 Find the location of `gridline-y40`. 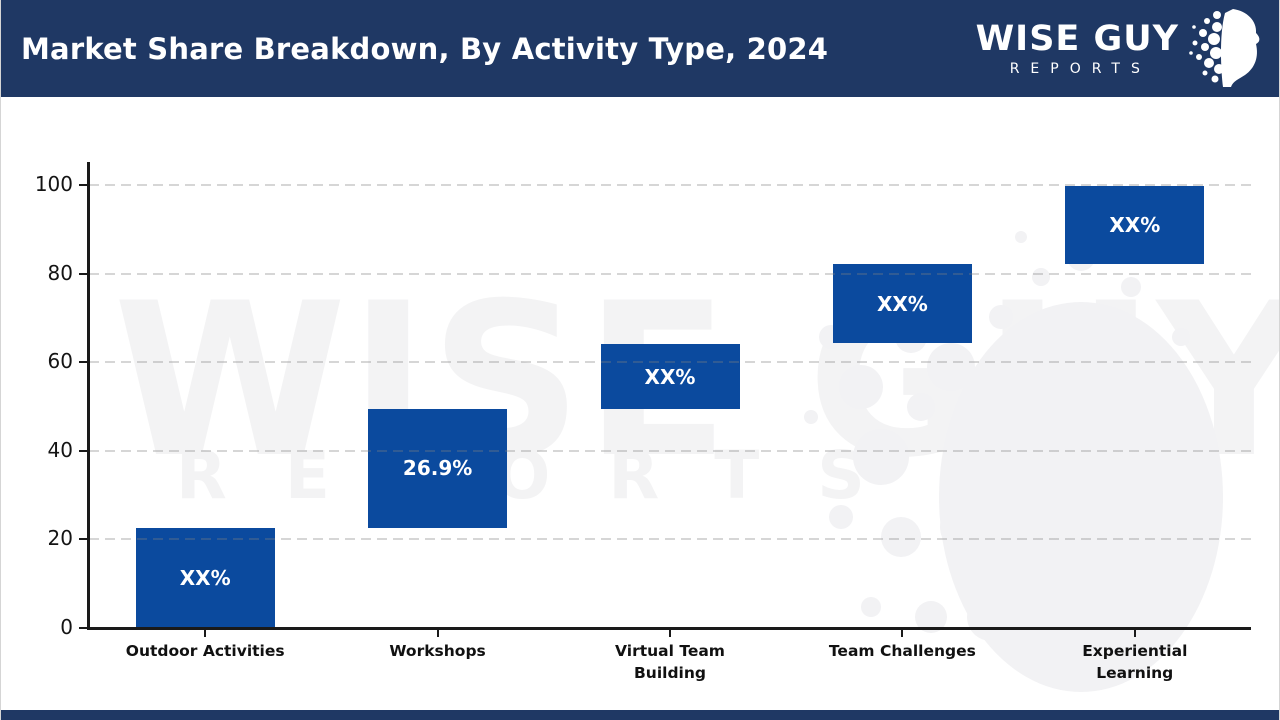

gridline-y40 is located at coordinates (670, 450).